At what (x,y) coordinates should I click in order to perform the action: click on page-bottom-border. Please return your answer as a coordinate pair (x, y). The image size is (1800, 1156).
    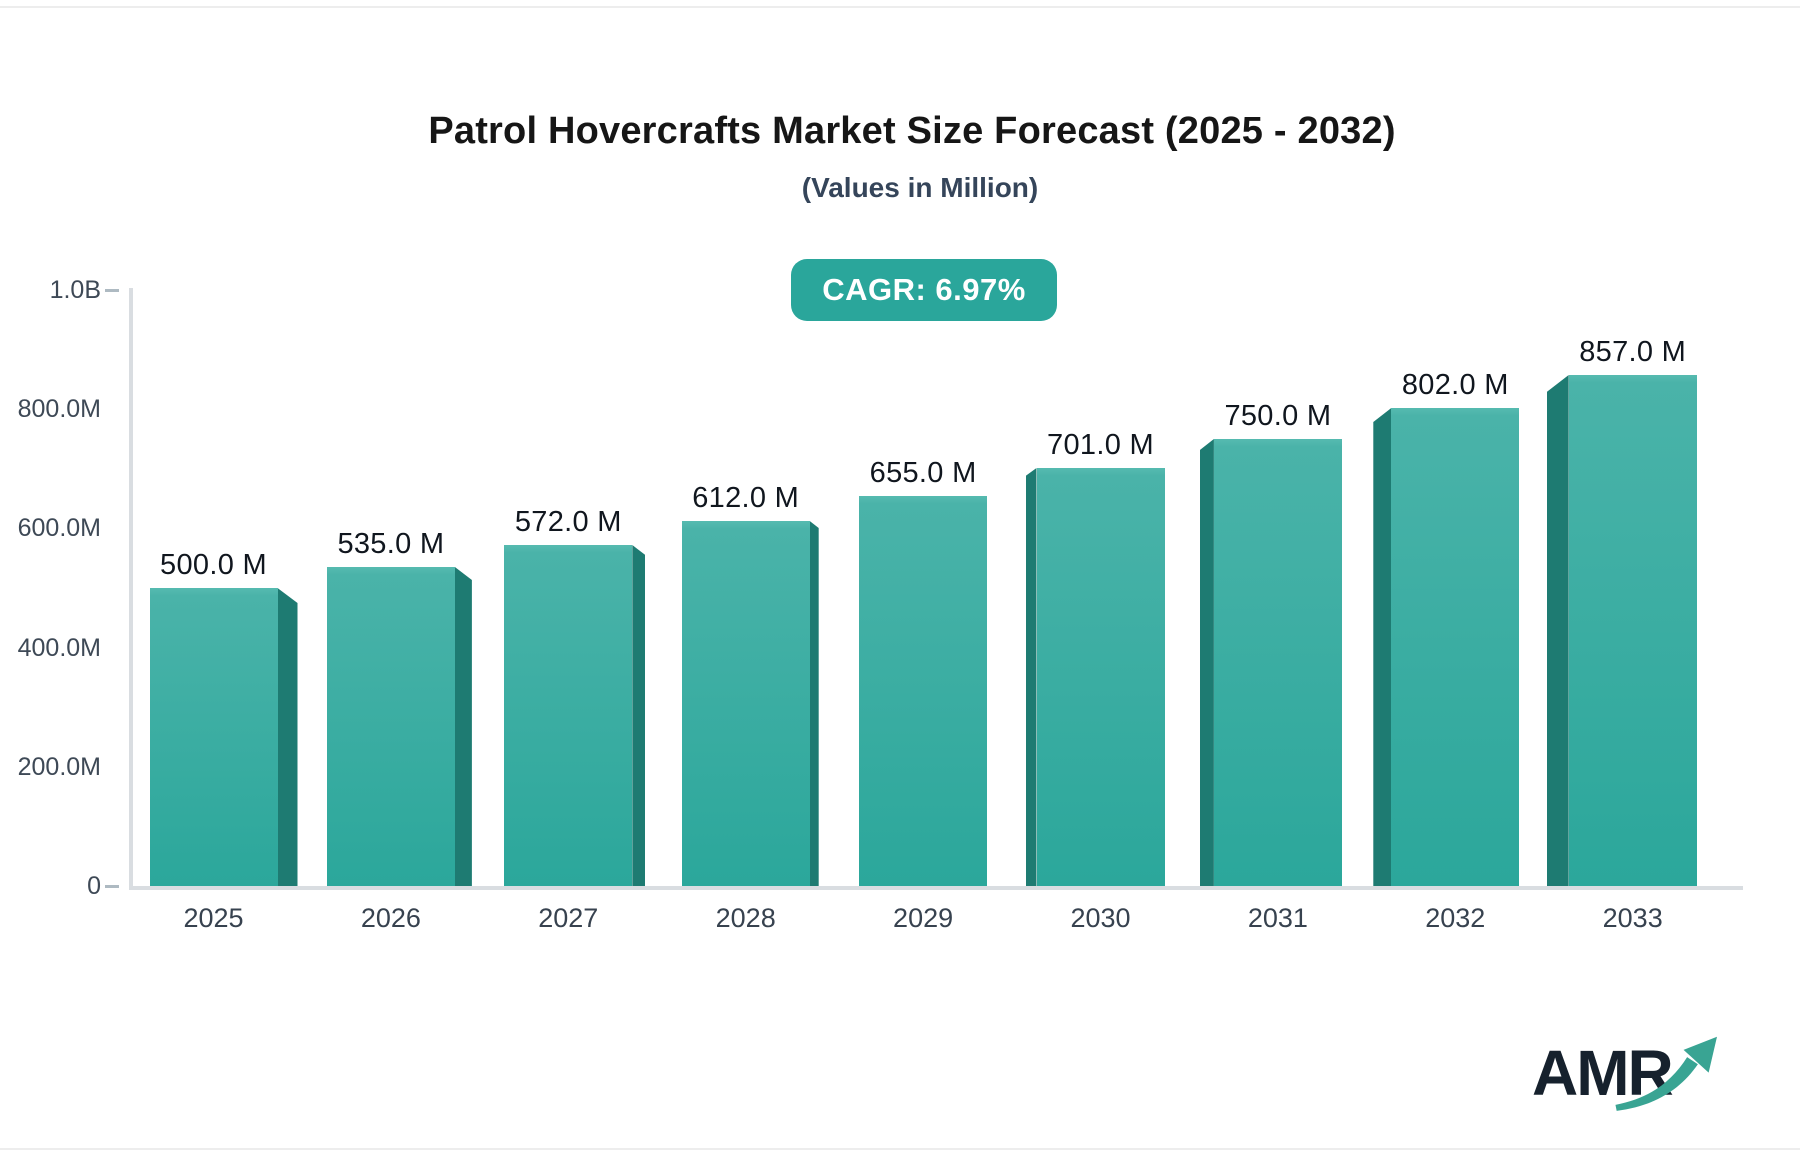
    Looking at the image, I should click on (900, 1149).